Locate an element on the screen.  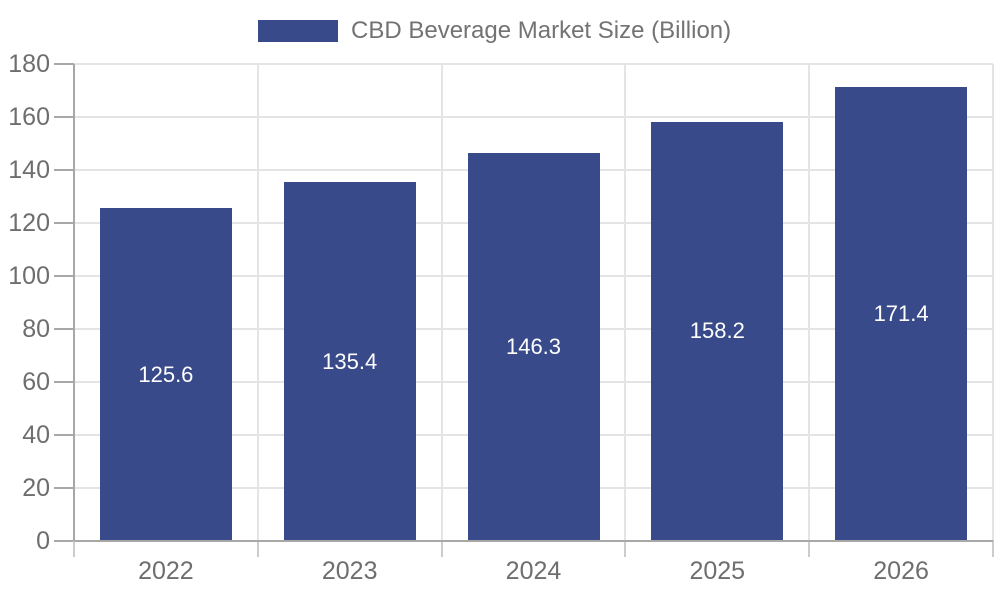
bar-value-label: 171.4 is located at coordinates (901, 313).